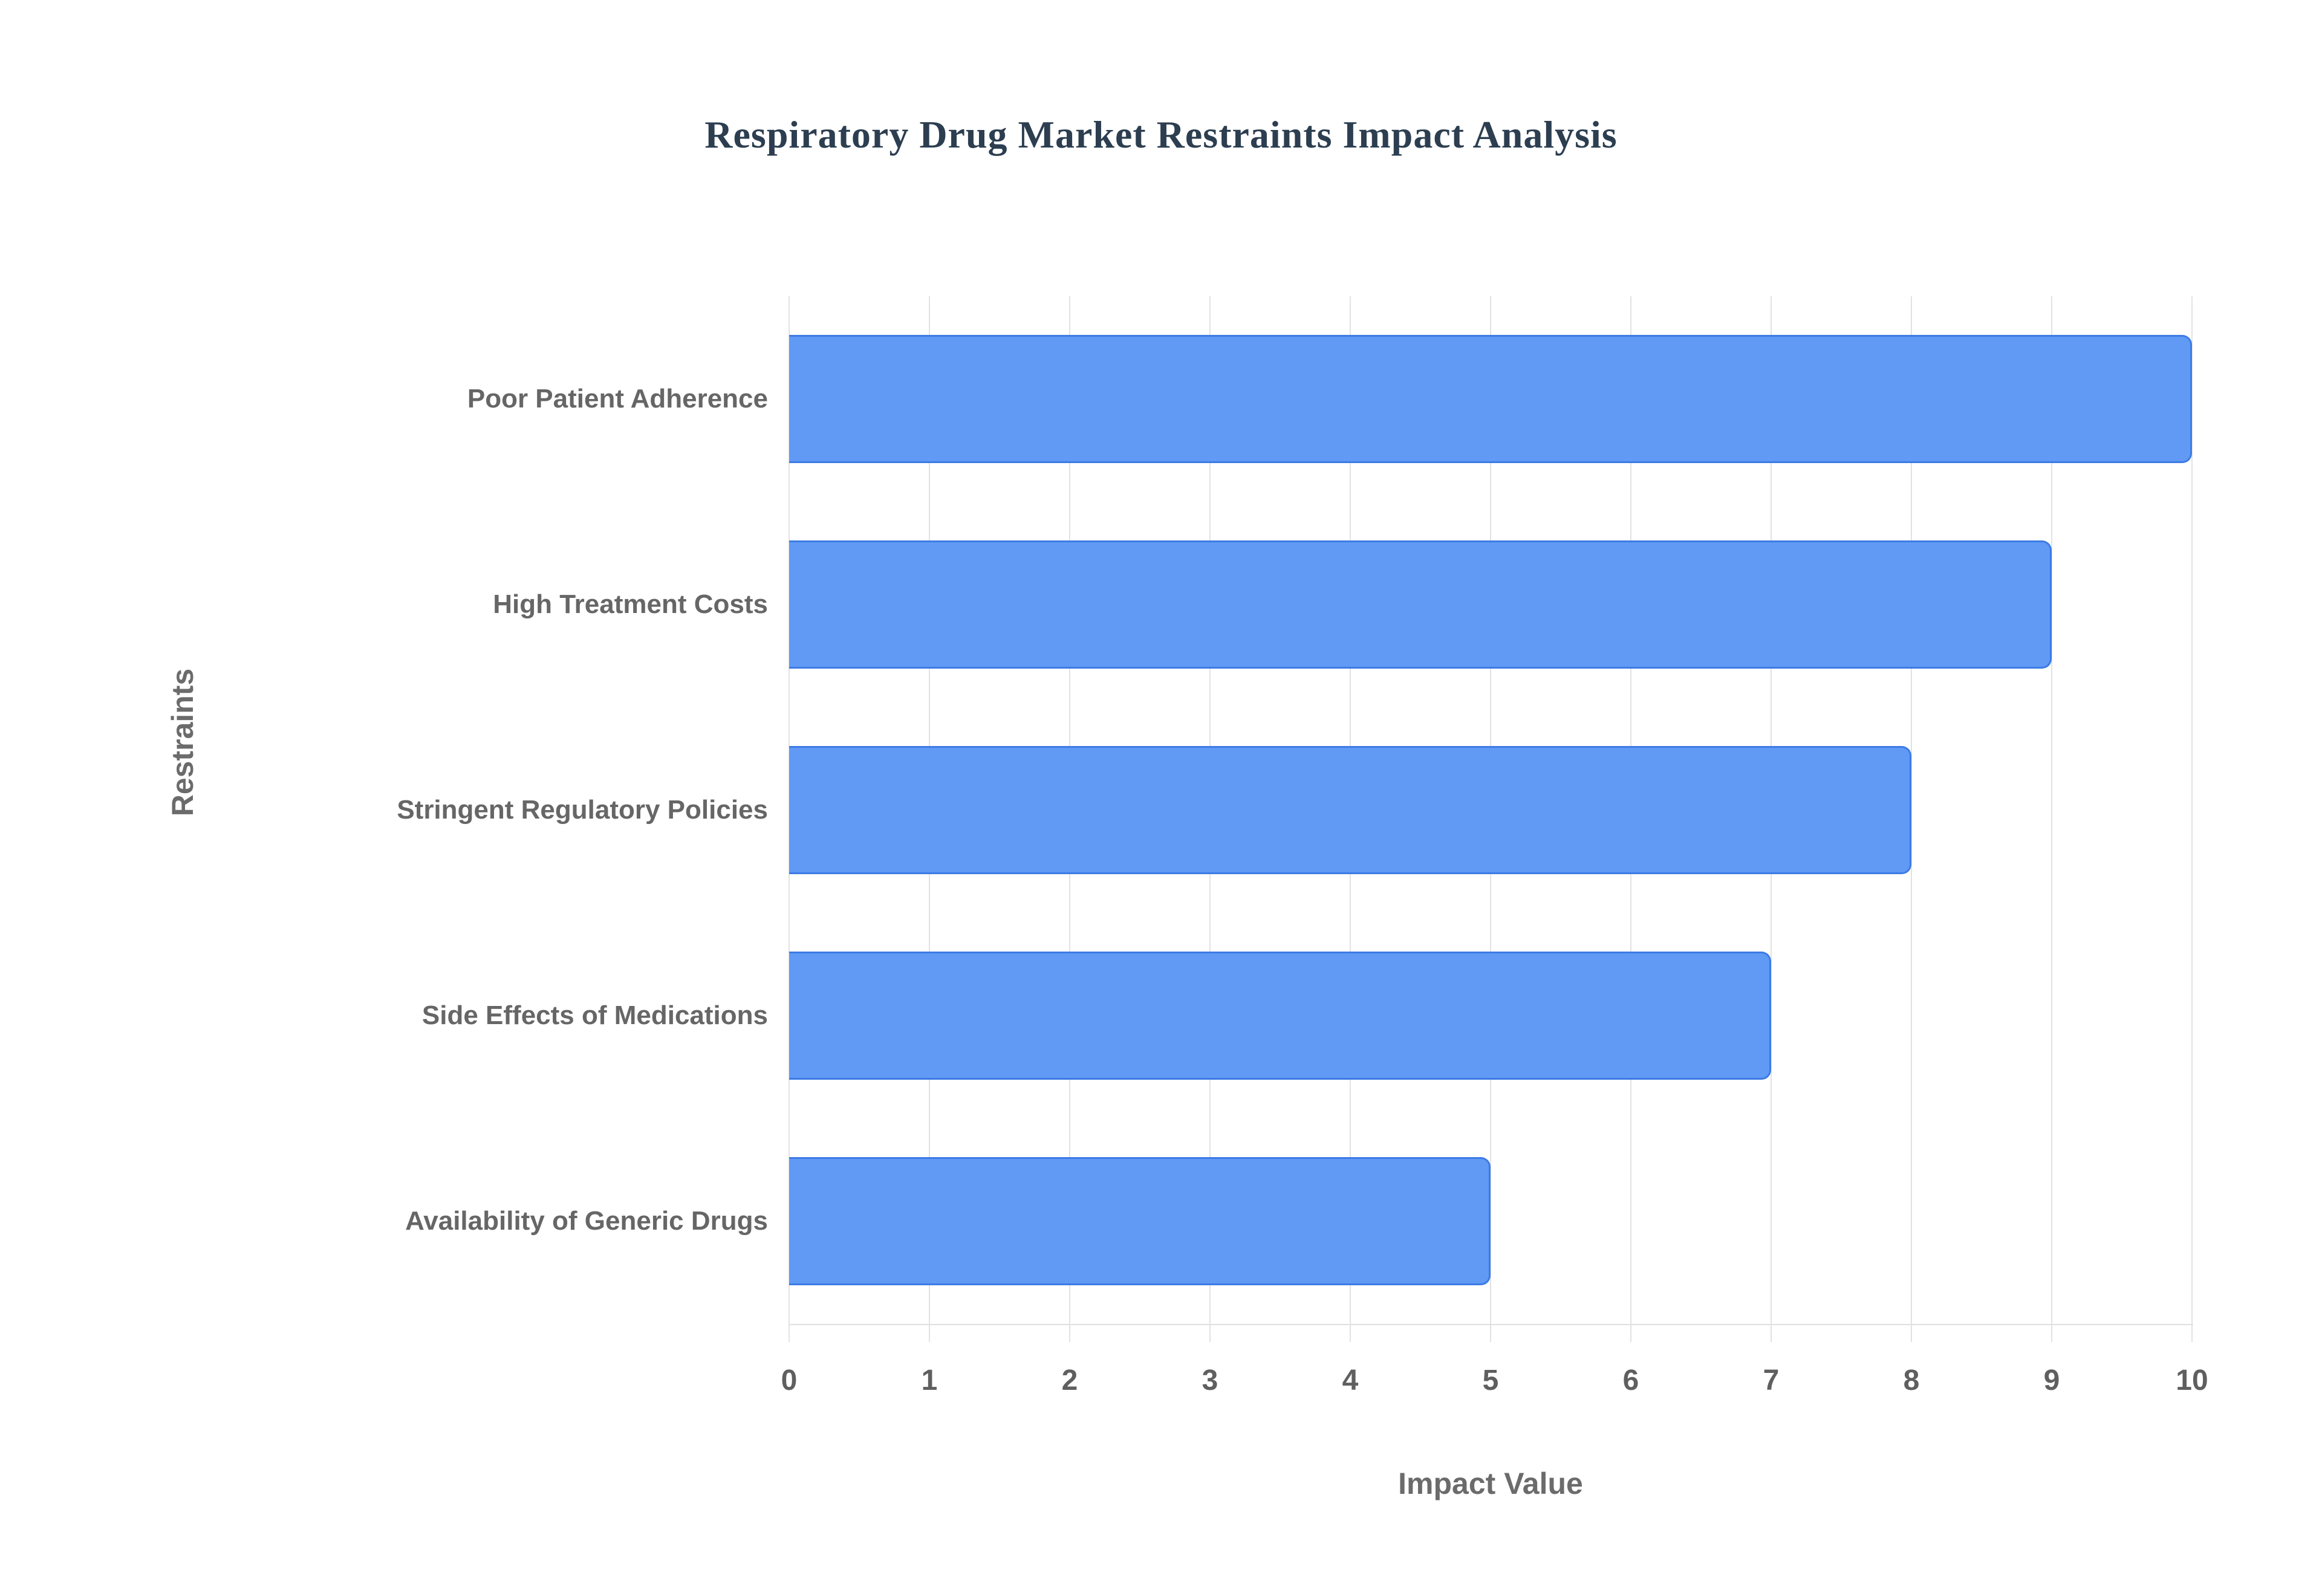 The width and height of the screenshot is (2322, 1596). Describe the element at coordinates (617, 399) in the screenshot. I see `category-label: Poor Patient Adherence` at that location.